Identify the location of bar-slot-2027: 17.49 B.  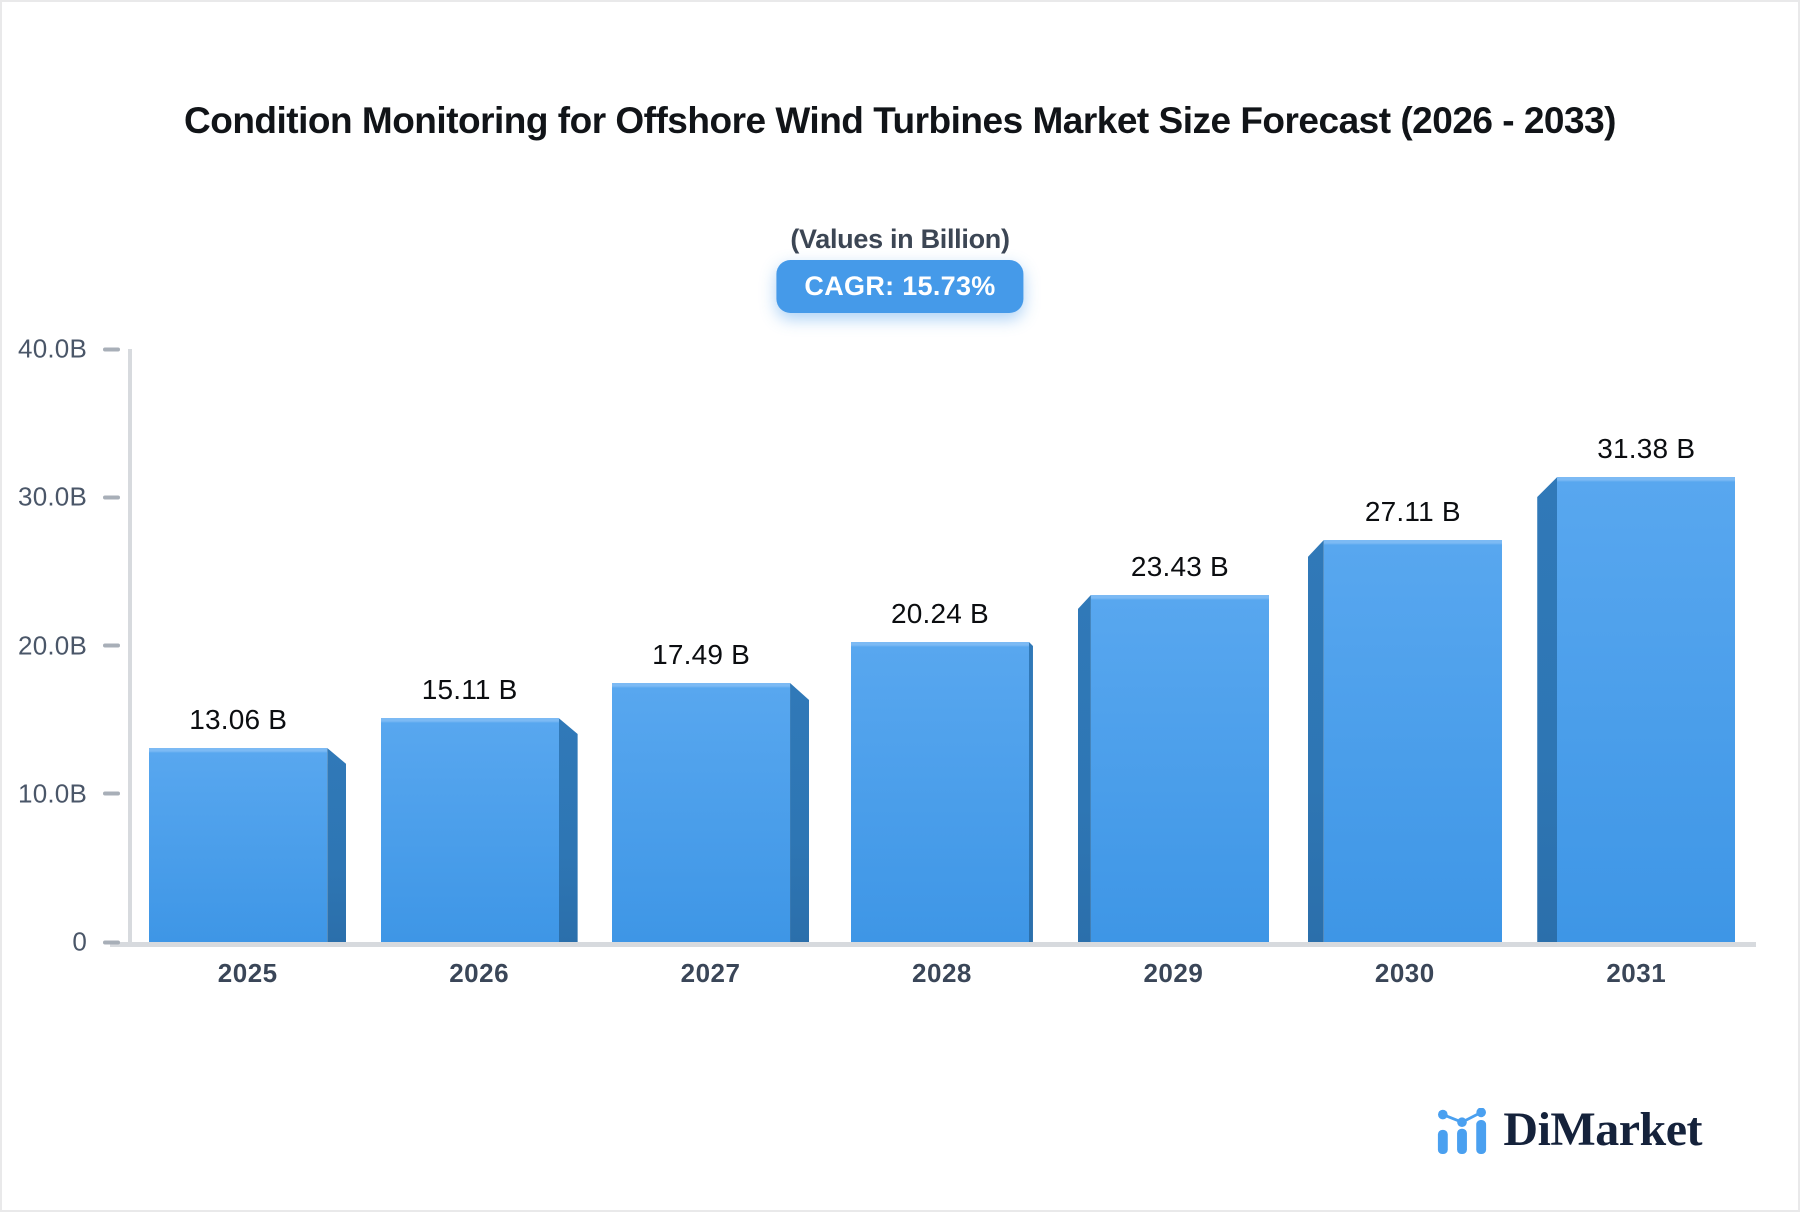
(710, 645).